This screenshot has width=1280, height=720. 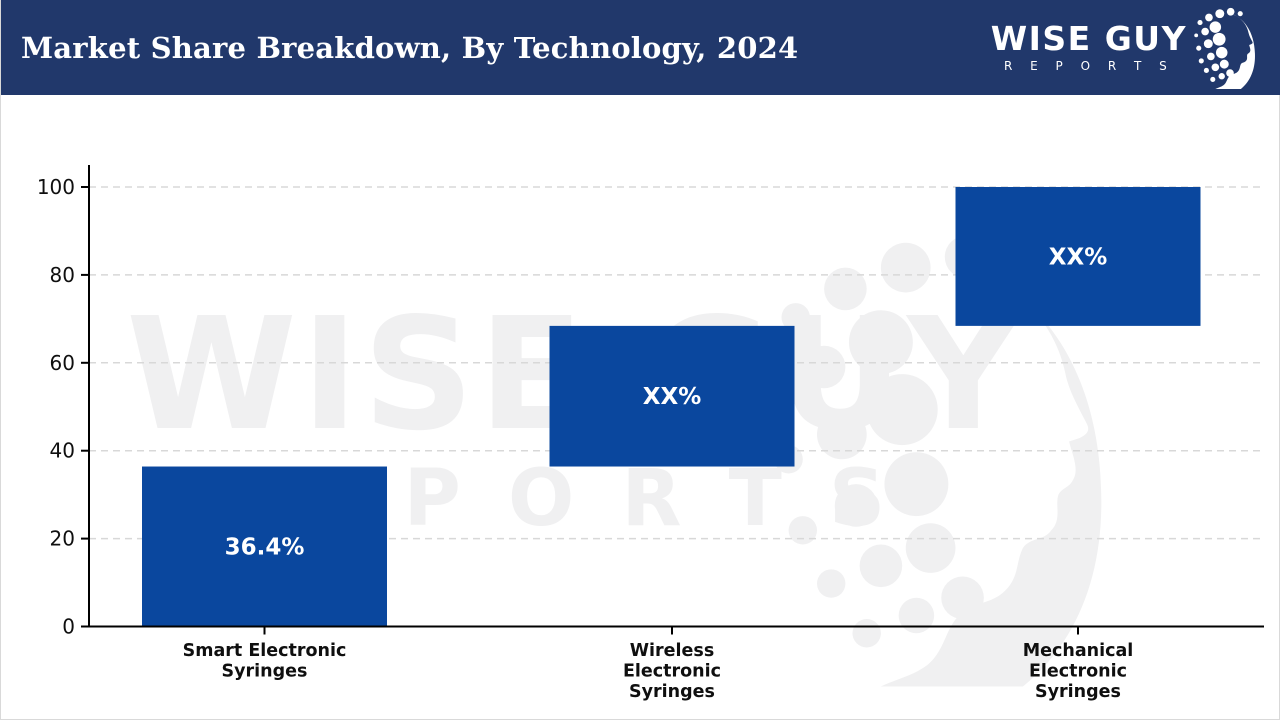 What do you see at coordinates (62, 539) in the screenshot?
I see `y-tick-label-20: 20` at bounding box center [62, 539].